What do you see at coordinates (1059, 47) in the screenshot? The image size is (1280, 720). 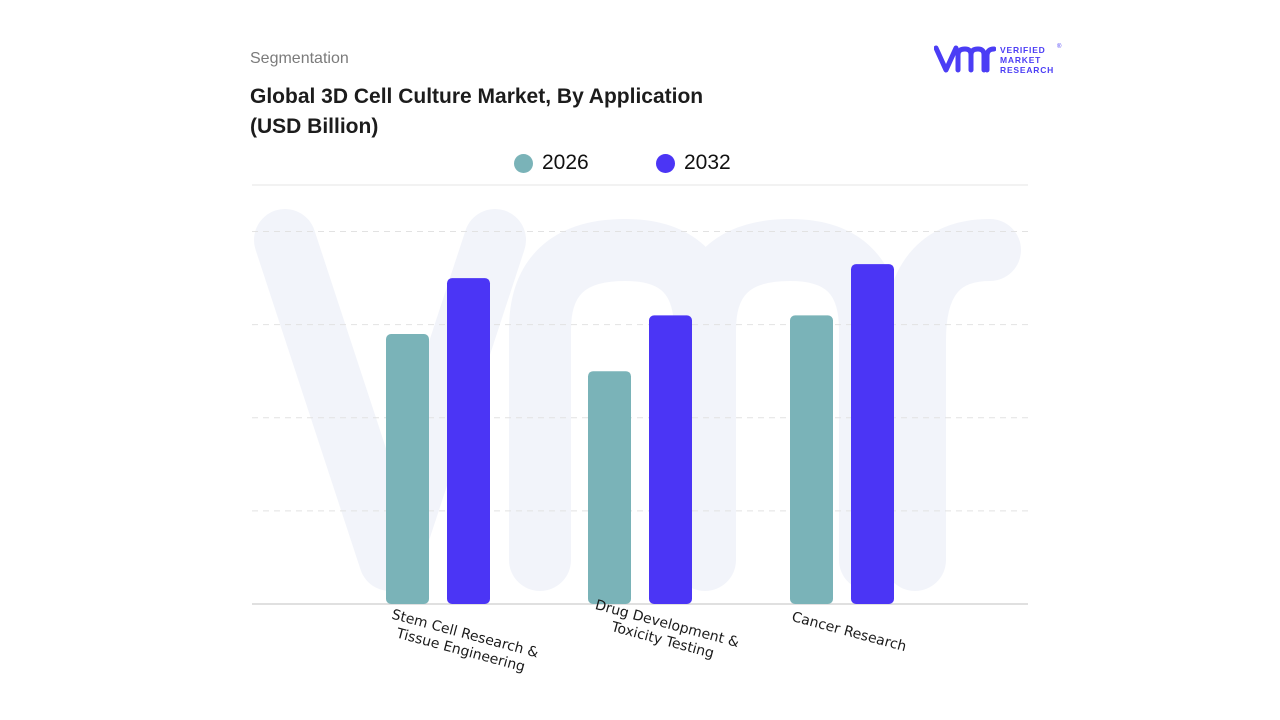 I see `registered-mark: ®` at bounding box center [1059, 47].